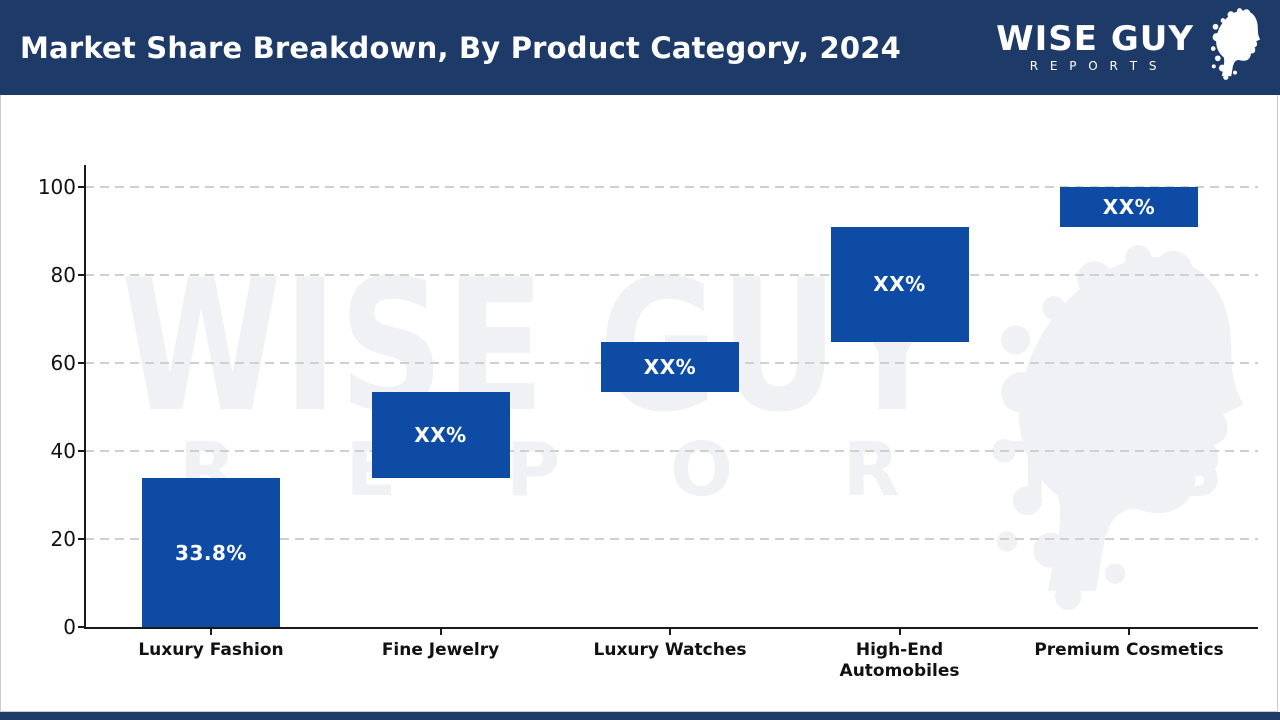  Describe the element at coordinates (640, 716) in the screenshot. I see `footer-bar` at that location.